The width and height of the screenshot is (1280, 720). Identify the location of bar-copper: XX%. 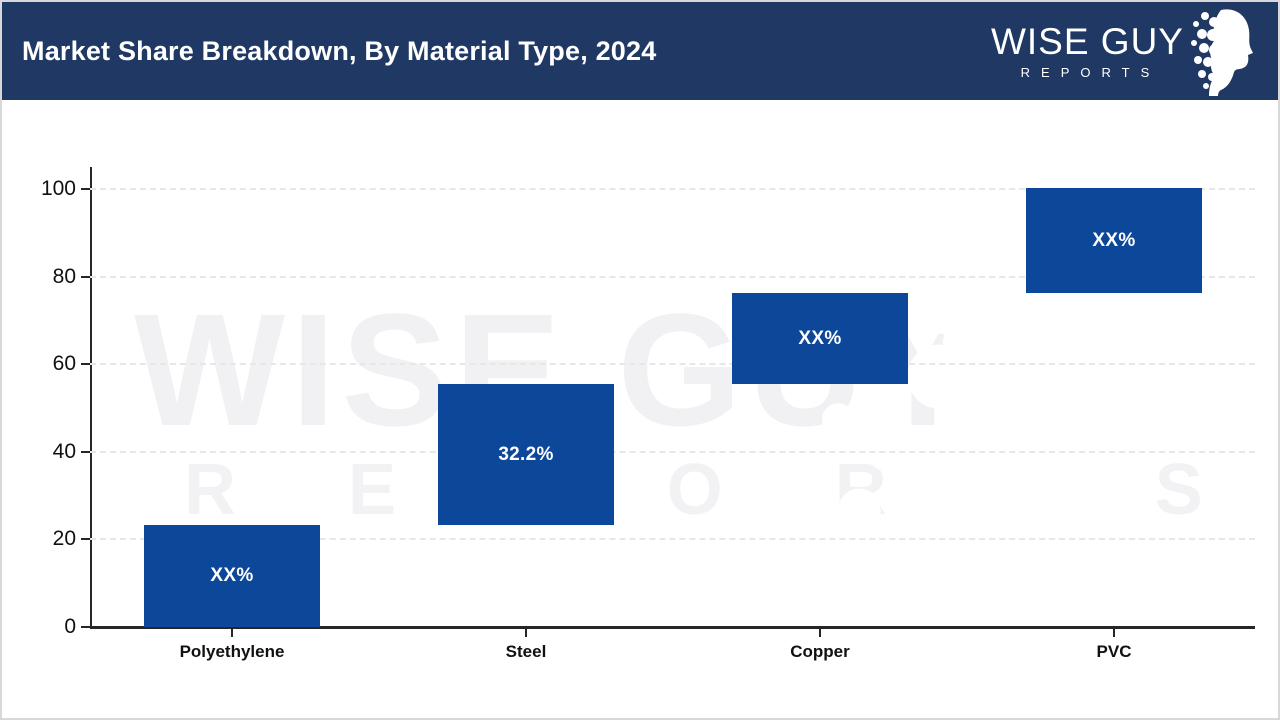
(820, 339).